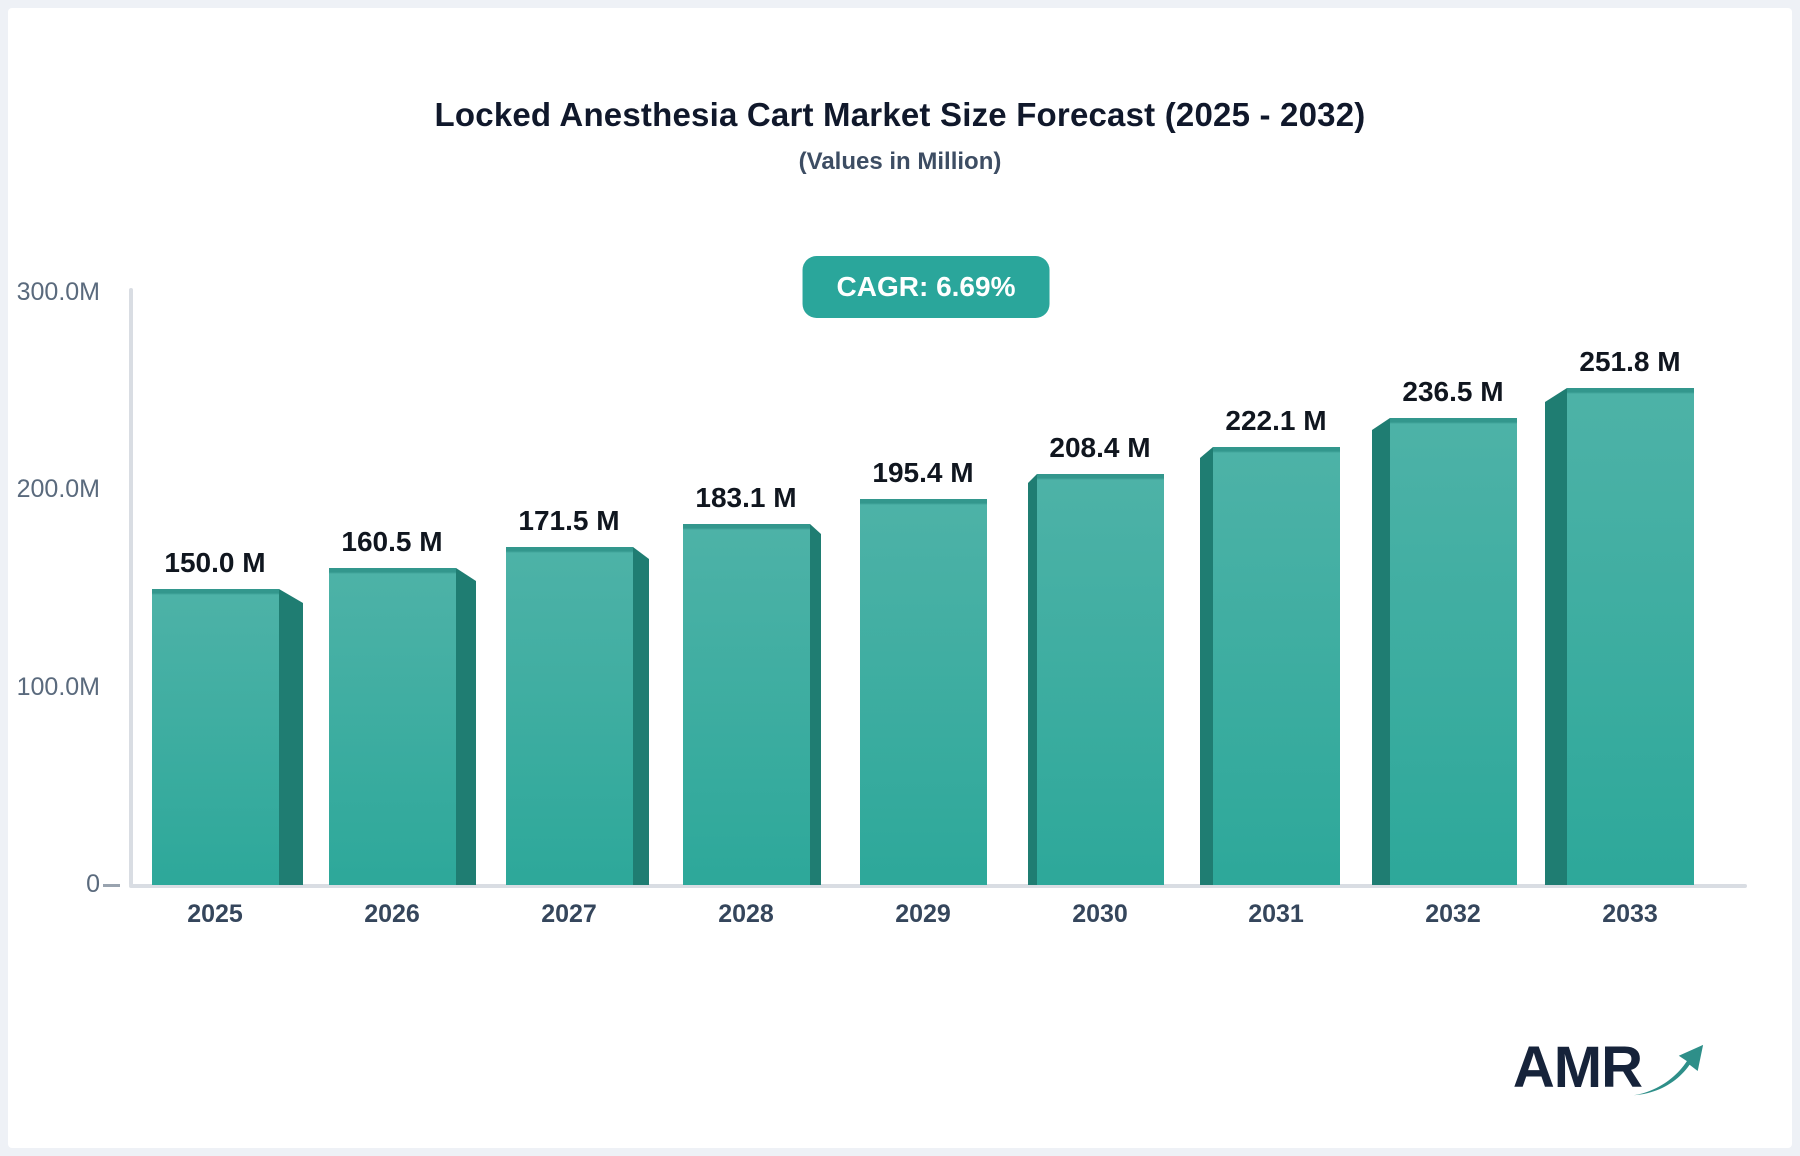 Image resolution: width=1800 pixels, height=1156 pixels. Describe the element at coordinates (815, 704) in the screenshot. I see `bar-side-face-2028` at that location.